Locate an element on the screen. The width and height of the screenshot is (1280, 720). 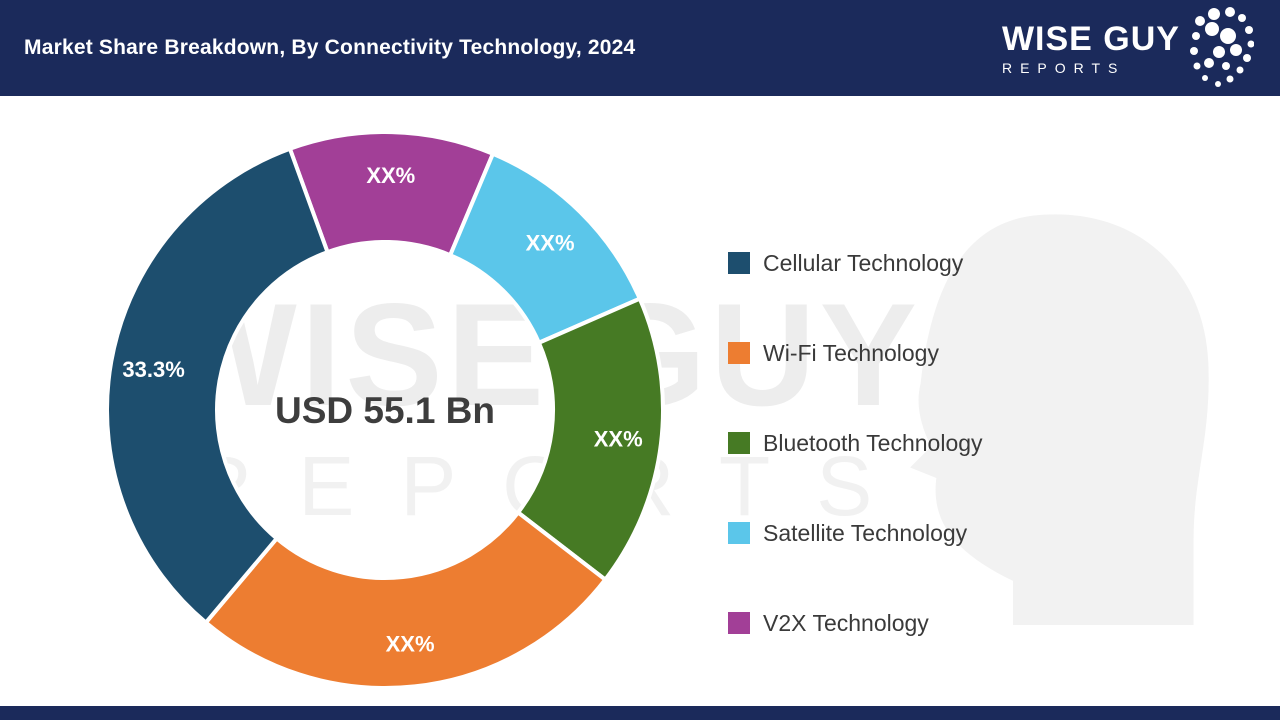
legend-label-cellular: Cellular Technology is located at coordinates (863, 262).